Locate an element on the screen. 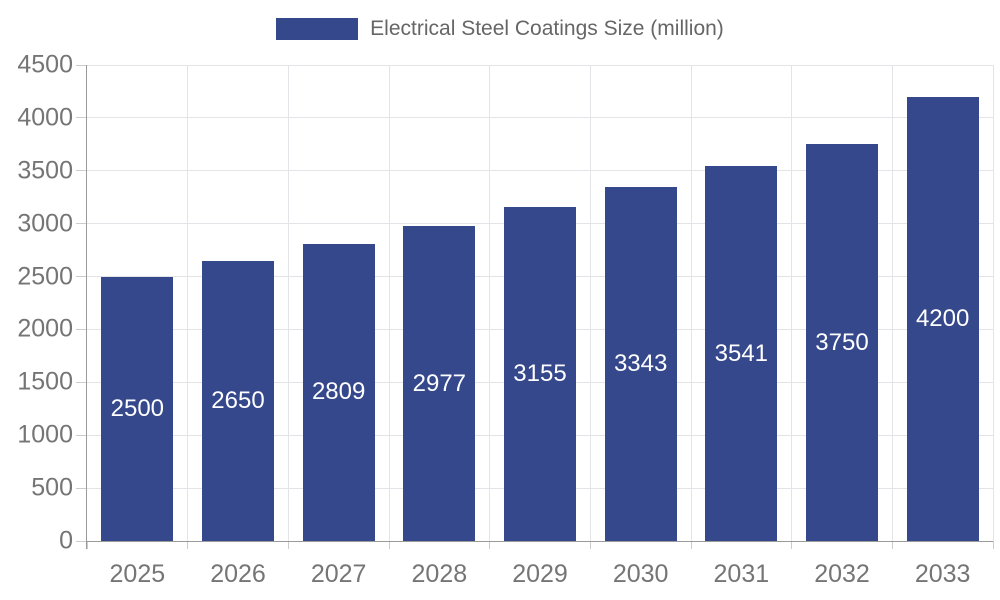 The height and width of the screenshot is (600, 1000). bar-value-label: 2500 is located at coordinates (137, 408).